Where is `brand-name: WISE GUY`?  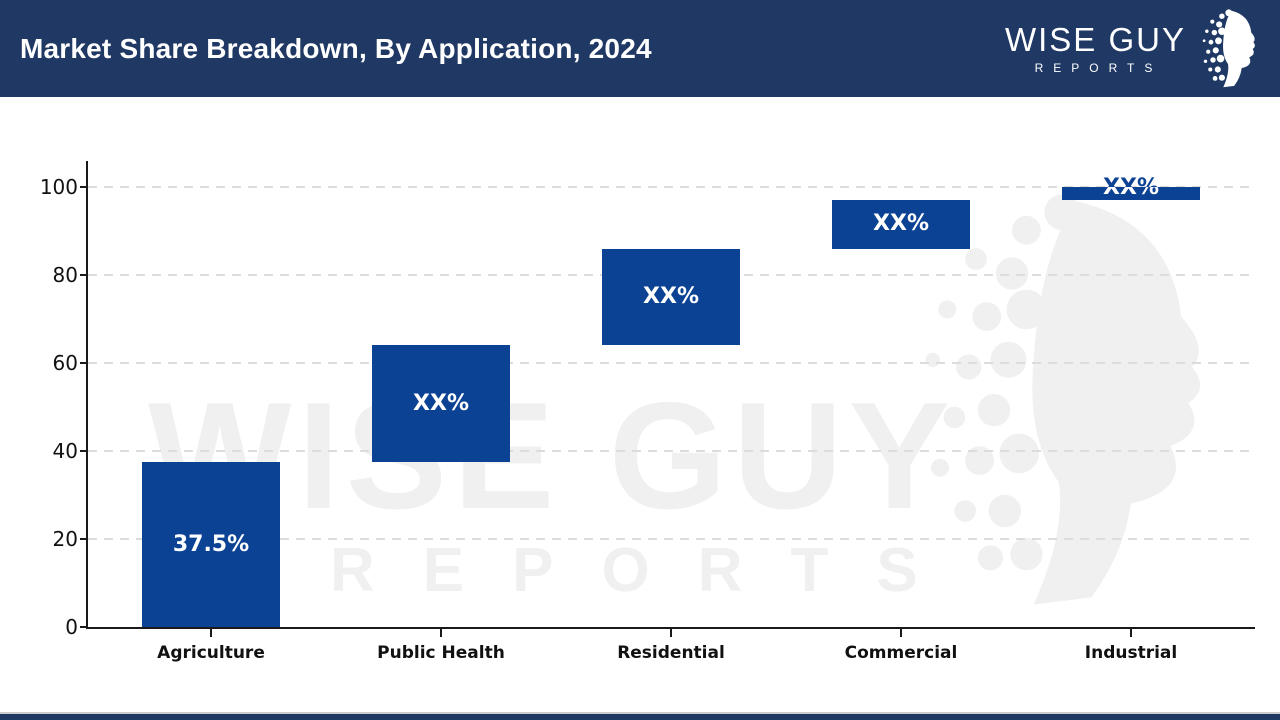 brand-name: WISE GUY is located at coordinates (1095, 39).